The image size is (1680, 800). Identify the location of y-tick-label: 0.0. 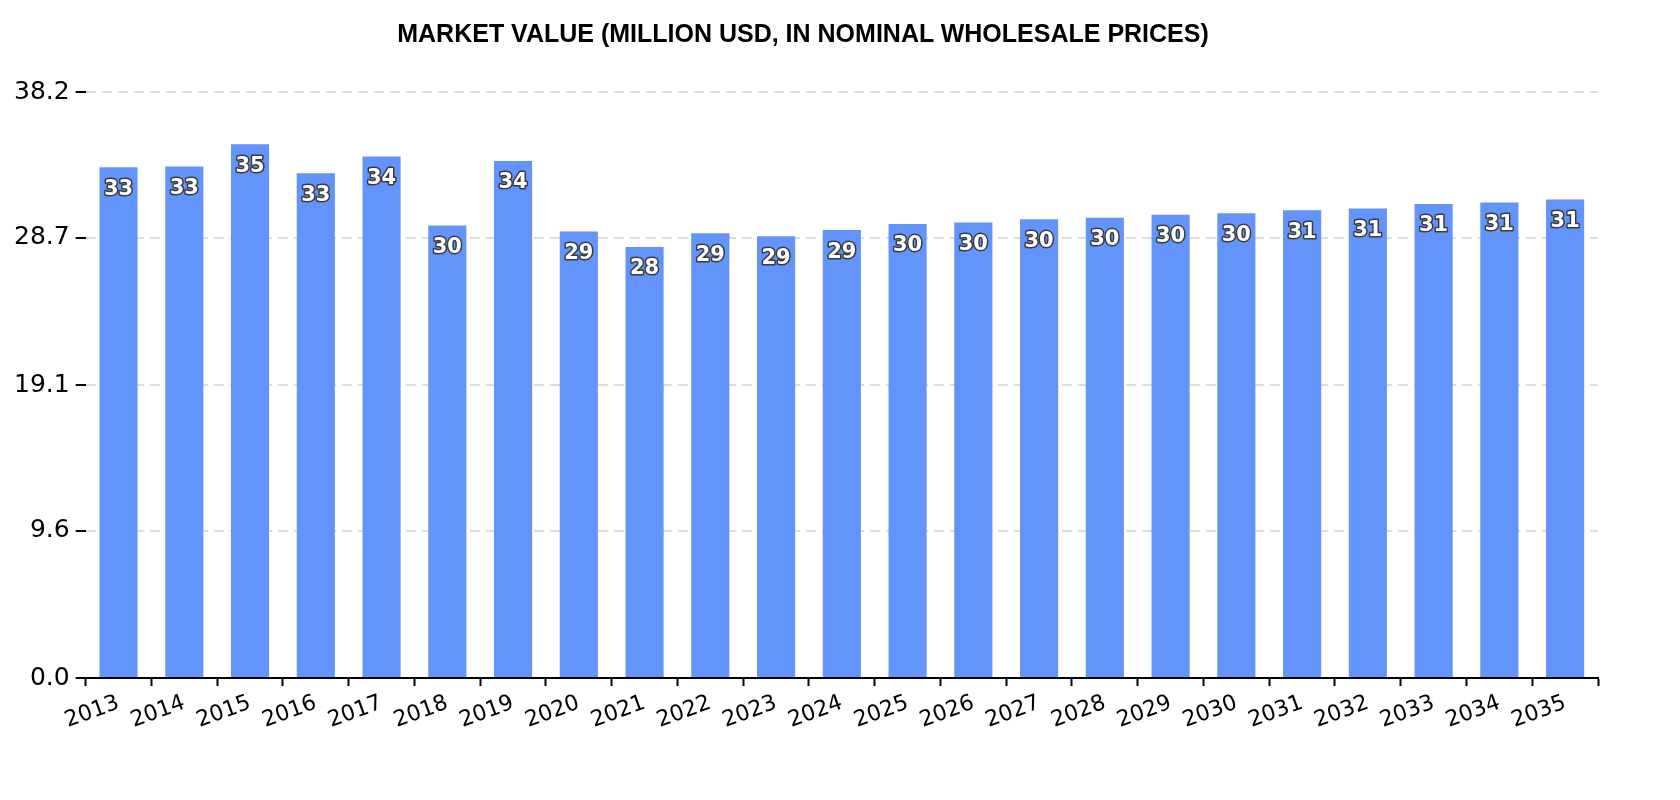
(49, 676).